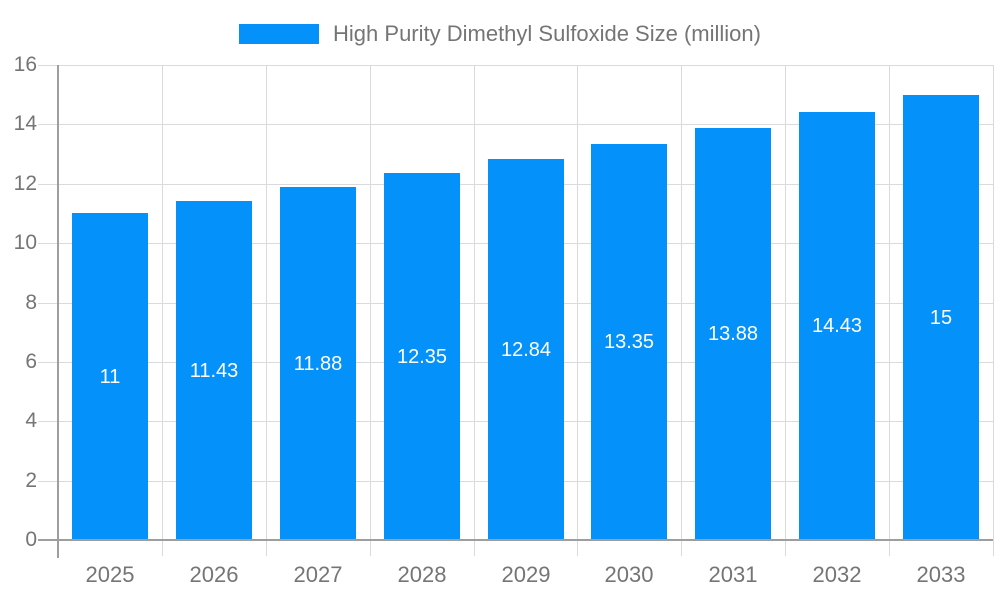 This screenshot has width=1000, height=600. What do you see at coordinates (31, 539) in the screenshot?
I see `y-axis-tick-label: 0` at bounding box center [31, 539].